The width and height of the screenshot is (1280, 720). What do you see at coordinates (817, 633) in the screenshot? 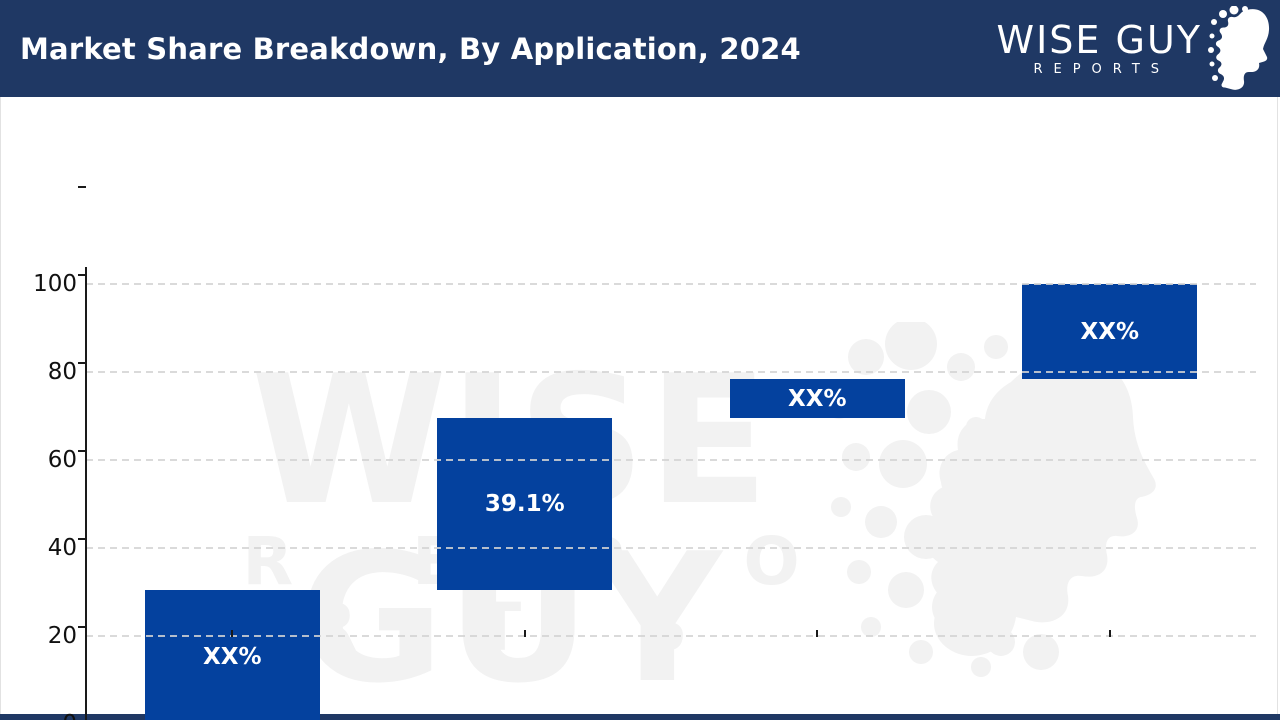
I see `x-tick-mark-functional-foods` at bounding box center [817, 633].